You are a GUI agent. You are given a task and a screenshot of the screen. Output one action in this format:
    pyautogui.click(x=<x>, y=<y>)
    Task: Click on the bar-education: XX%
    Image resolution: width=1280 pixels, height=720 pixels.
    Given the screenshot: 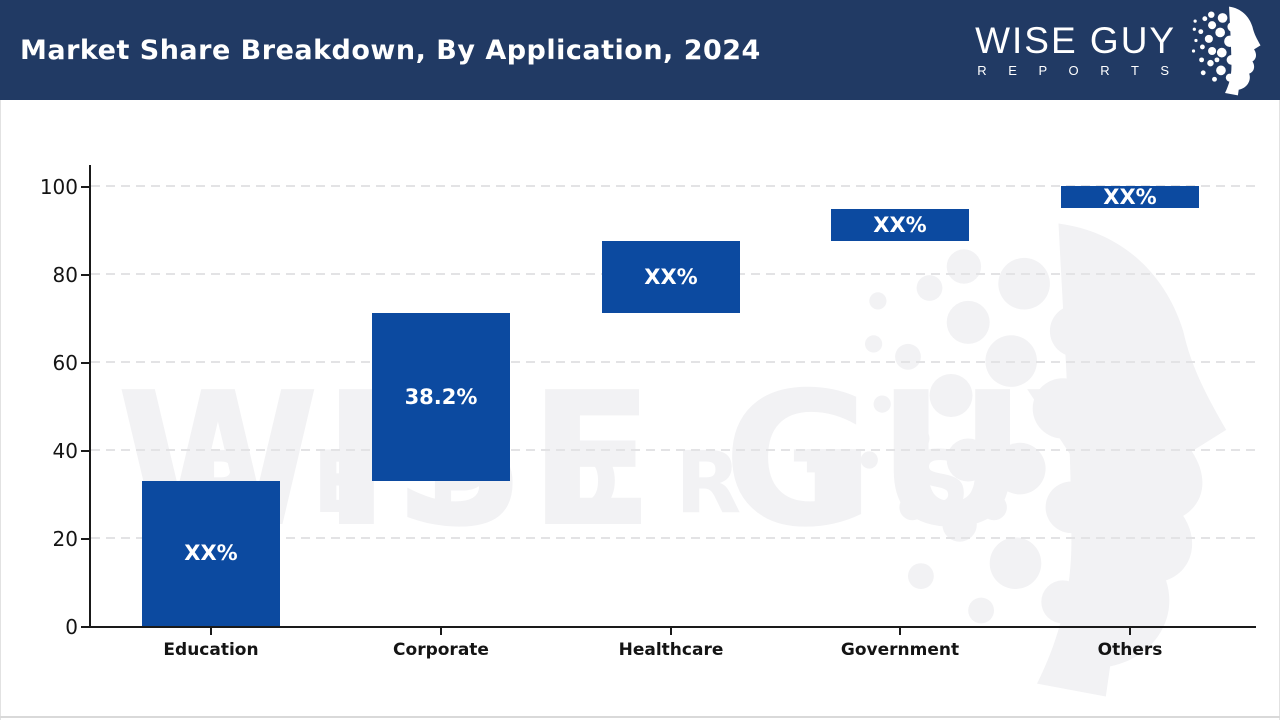 What is the action you would take?
    pyautogui.click(x=211, y=553)
    